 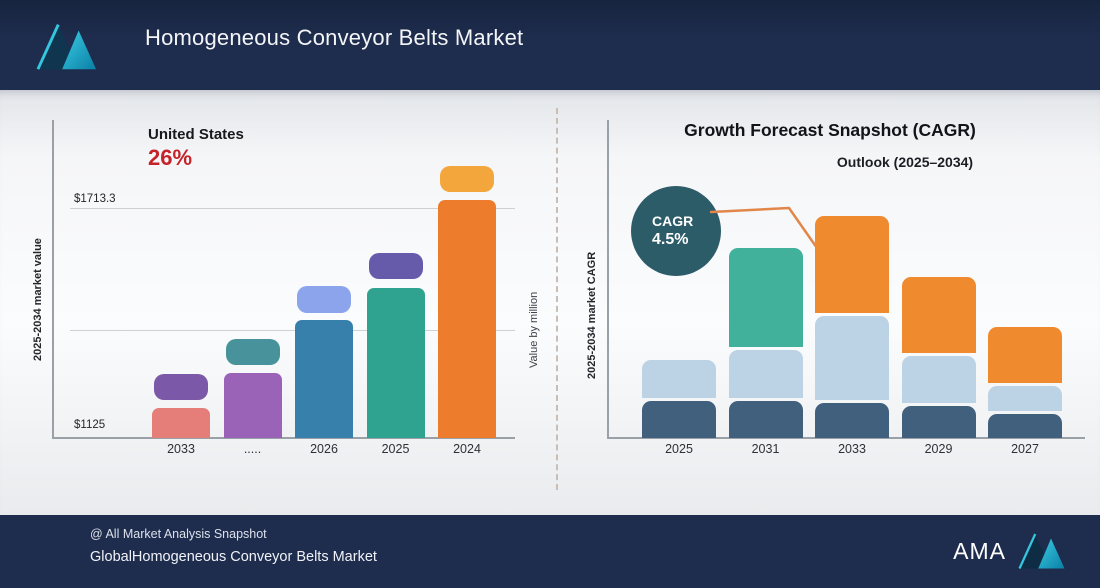 What do you see at coordinates (979, 551) in the screenshot?
I see `footer-brand-text: AMA` at bounding box center [979, 551].